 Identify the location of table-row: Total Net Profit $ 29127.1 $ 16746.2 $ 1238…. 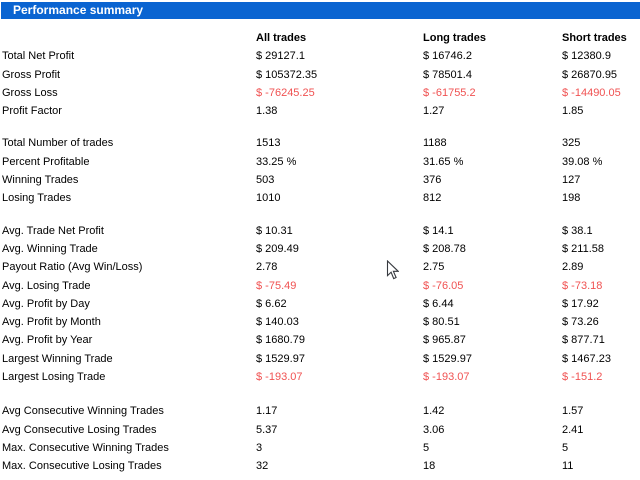
(321, 56).